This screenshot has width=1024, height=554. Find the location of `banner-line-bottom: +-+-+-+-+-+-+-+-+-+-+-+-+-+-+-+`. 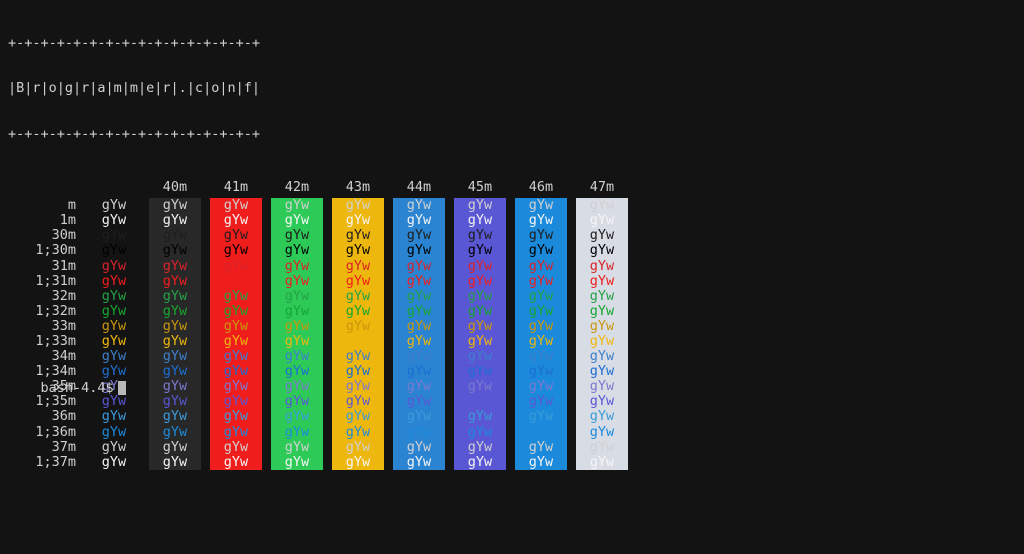

banner-line-bottom: +-+-+-+-+-+-+-+-+-+-+-+-+-+-+-+ is located at coordinates (134, 133).